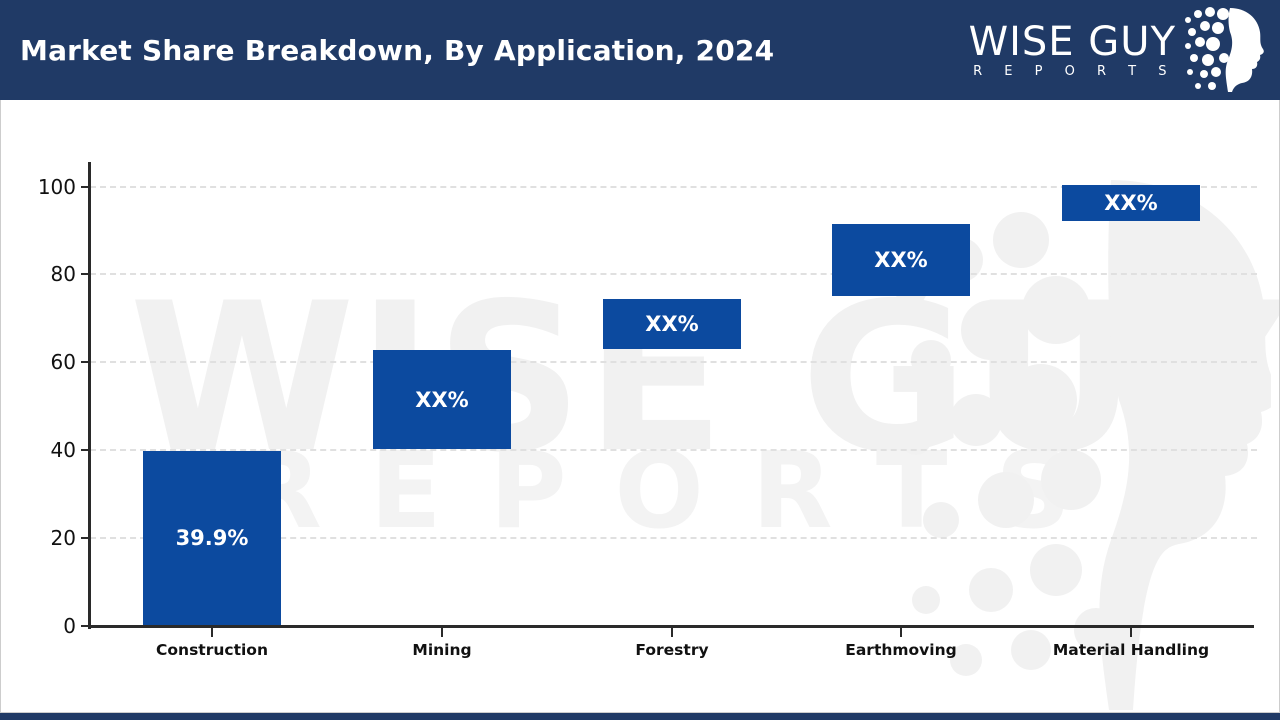  I want to click on logo-face-icon, so click(1224, 49).